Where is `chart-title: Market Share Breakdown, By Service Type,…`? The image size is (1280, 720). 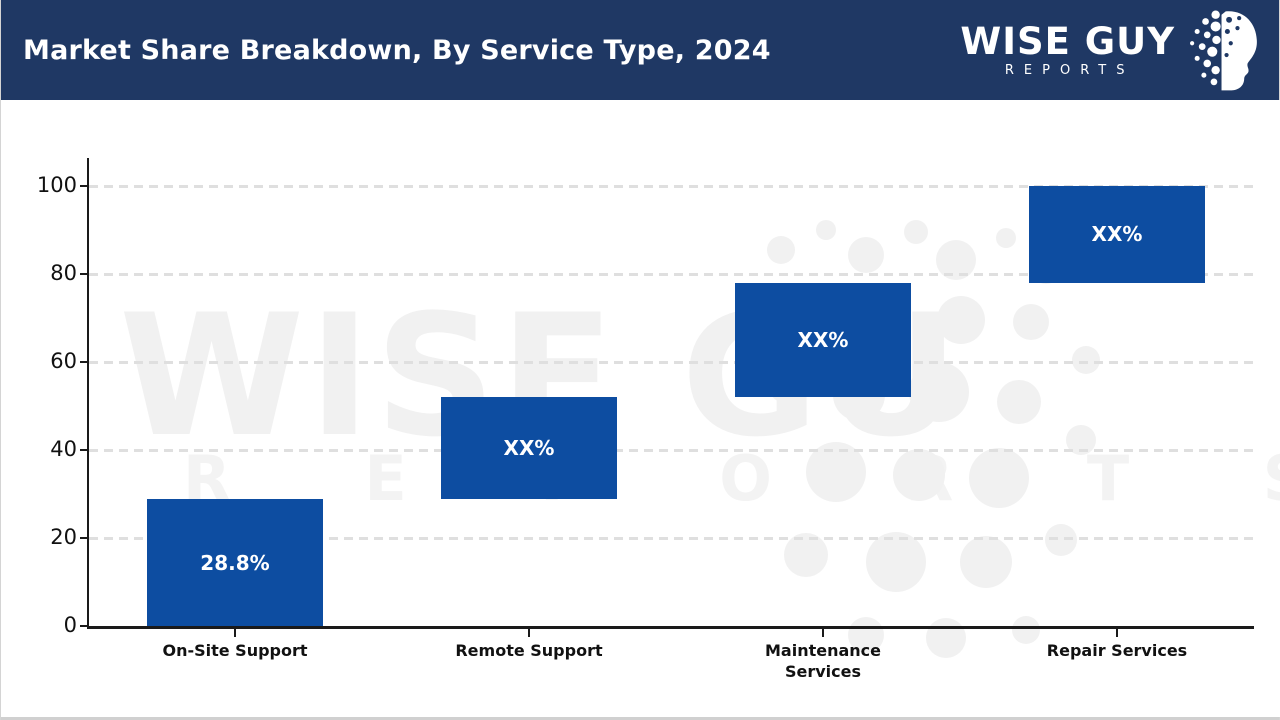 chart-title: Market Share Breakdown, By Service Type,… is located at coordinates (397, 50).